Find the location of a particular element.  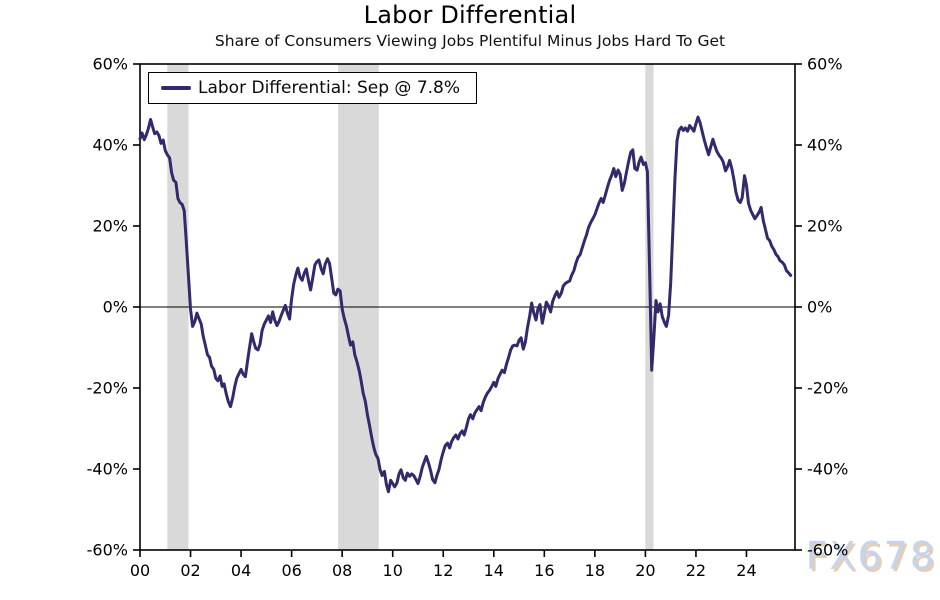

legend-label: Labor Differential: Sep @ 7.8% is located at coordinates (329, 88).